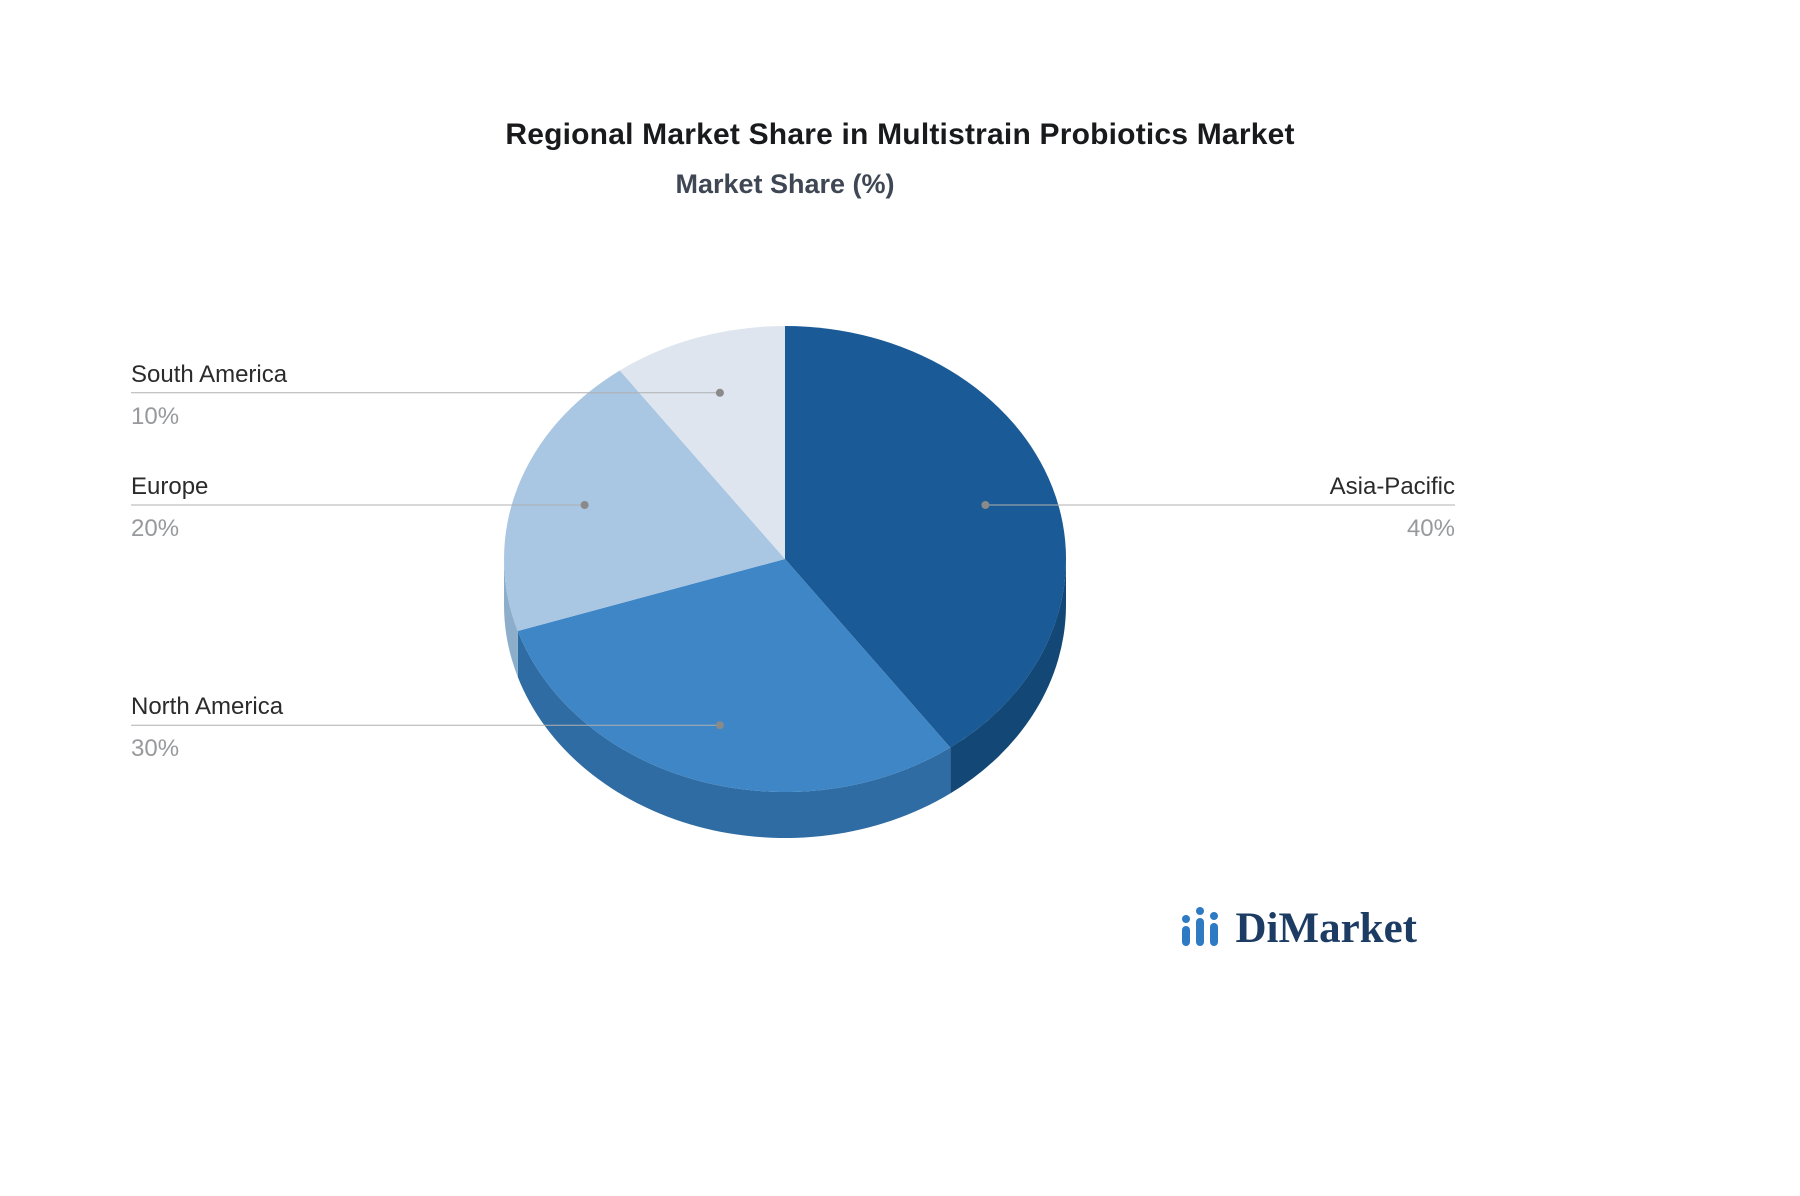  I want to click on slice-value-south-america: 10%, so click(155, 416).